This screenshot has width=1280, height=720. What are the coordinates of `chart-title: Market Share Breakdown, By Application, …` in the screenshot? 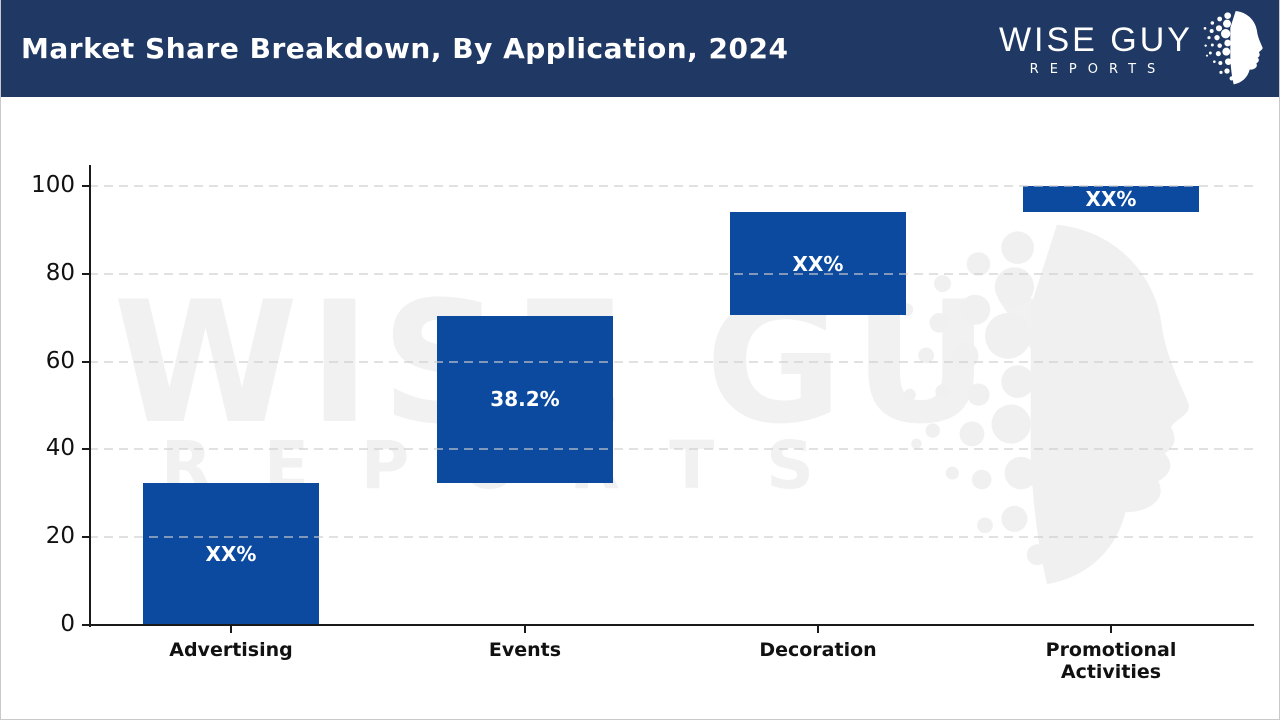 It's located at (405, 48).